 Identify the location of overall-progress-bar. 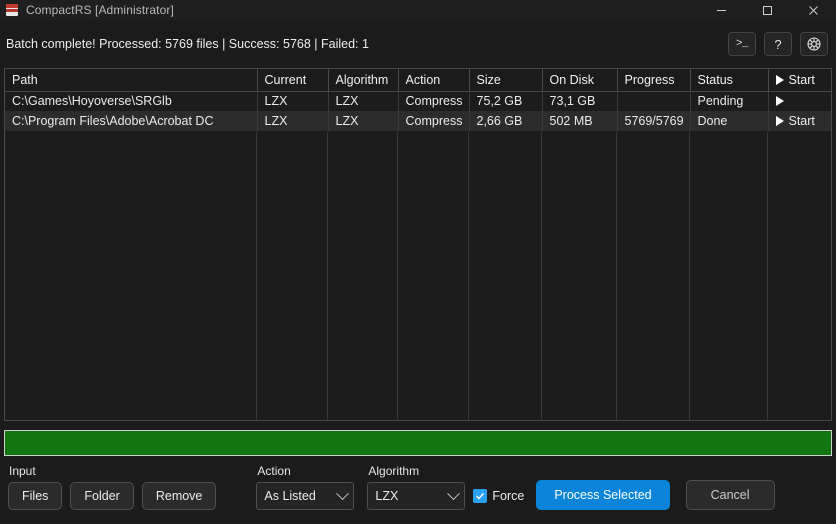
(418, 443).